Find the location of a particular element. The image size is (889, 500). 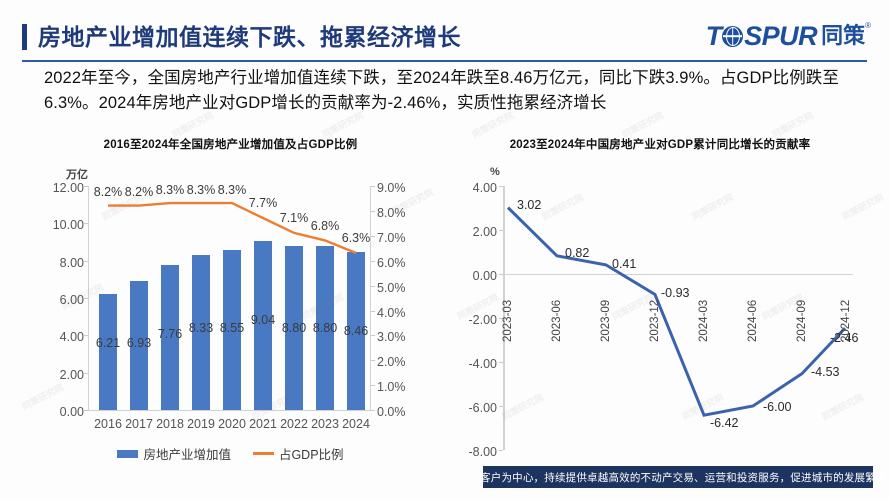

legend-item-bar: 房地产业增加值 is located at coordinates (174, 453).